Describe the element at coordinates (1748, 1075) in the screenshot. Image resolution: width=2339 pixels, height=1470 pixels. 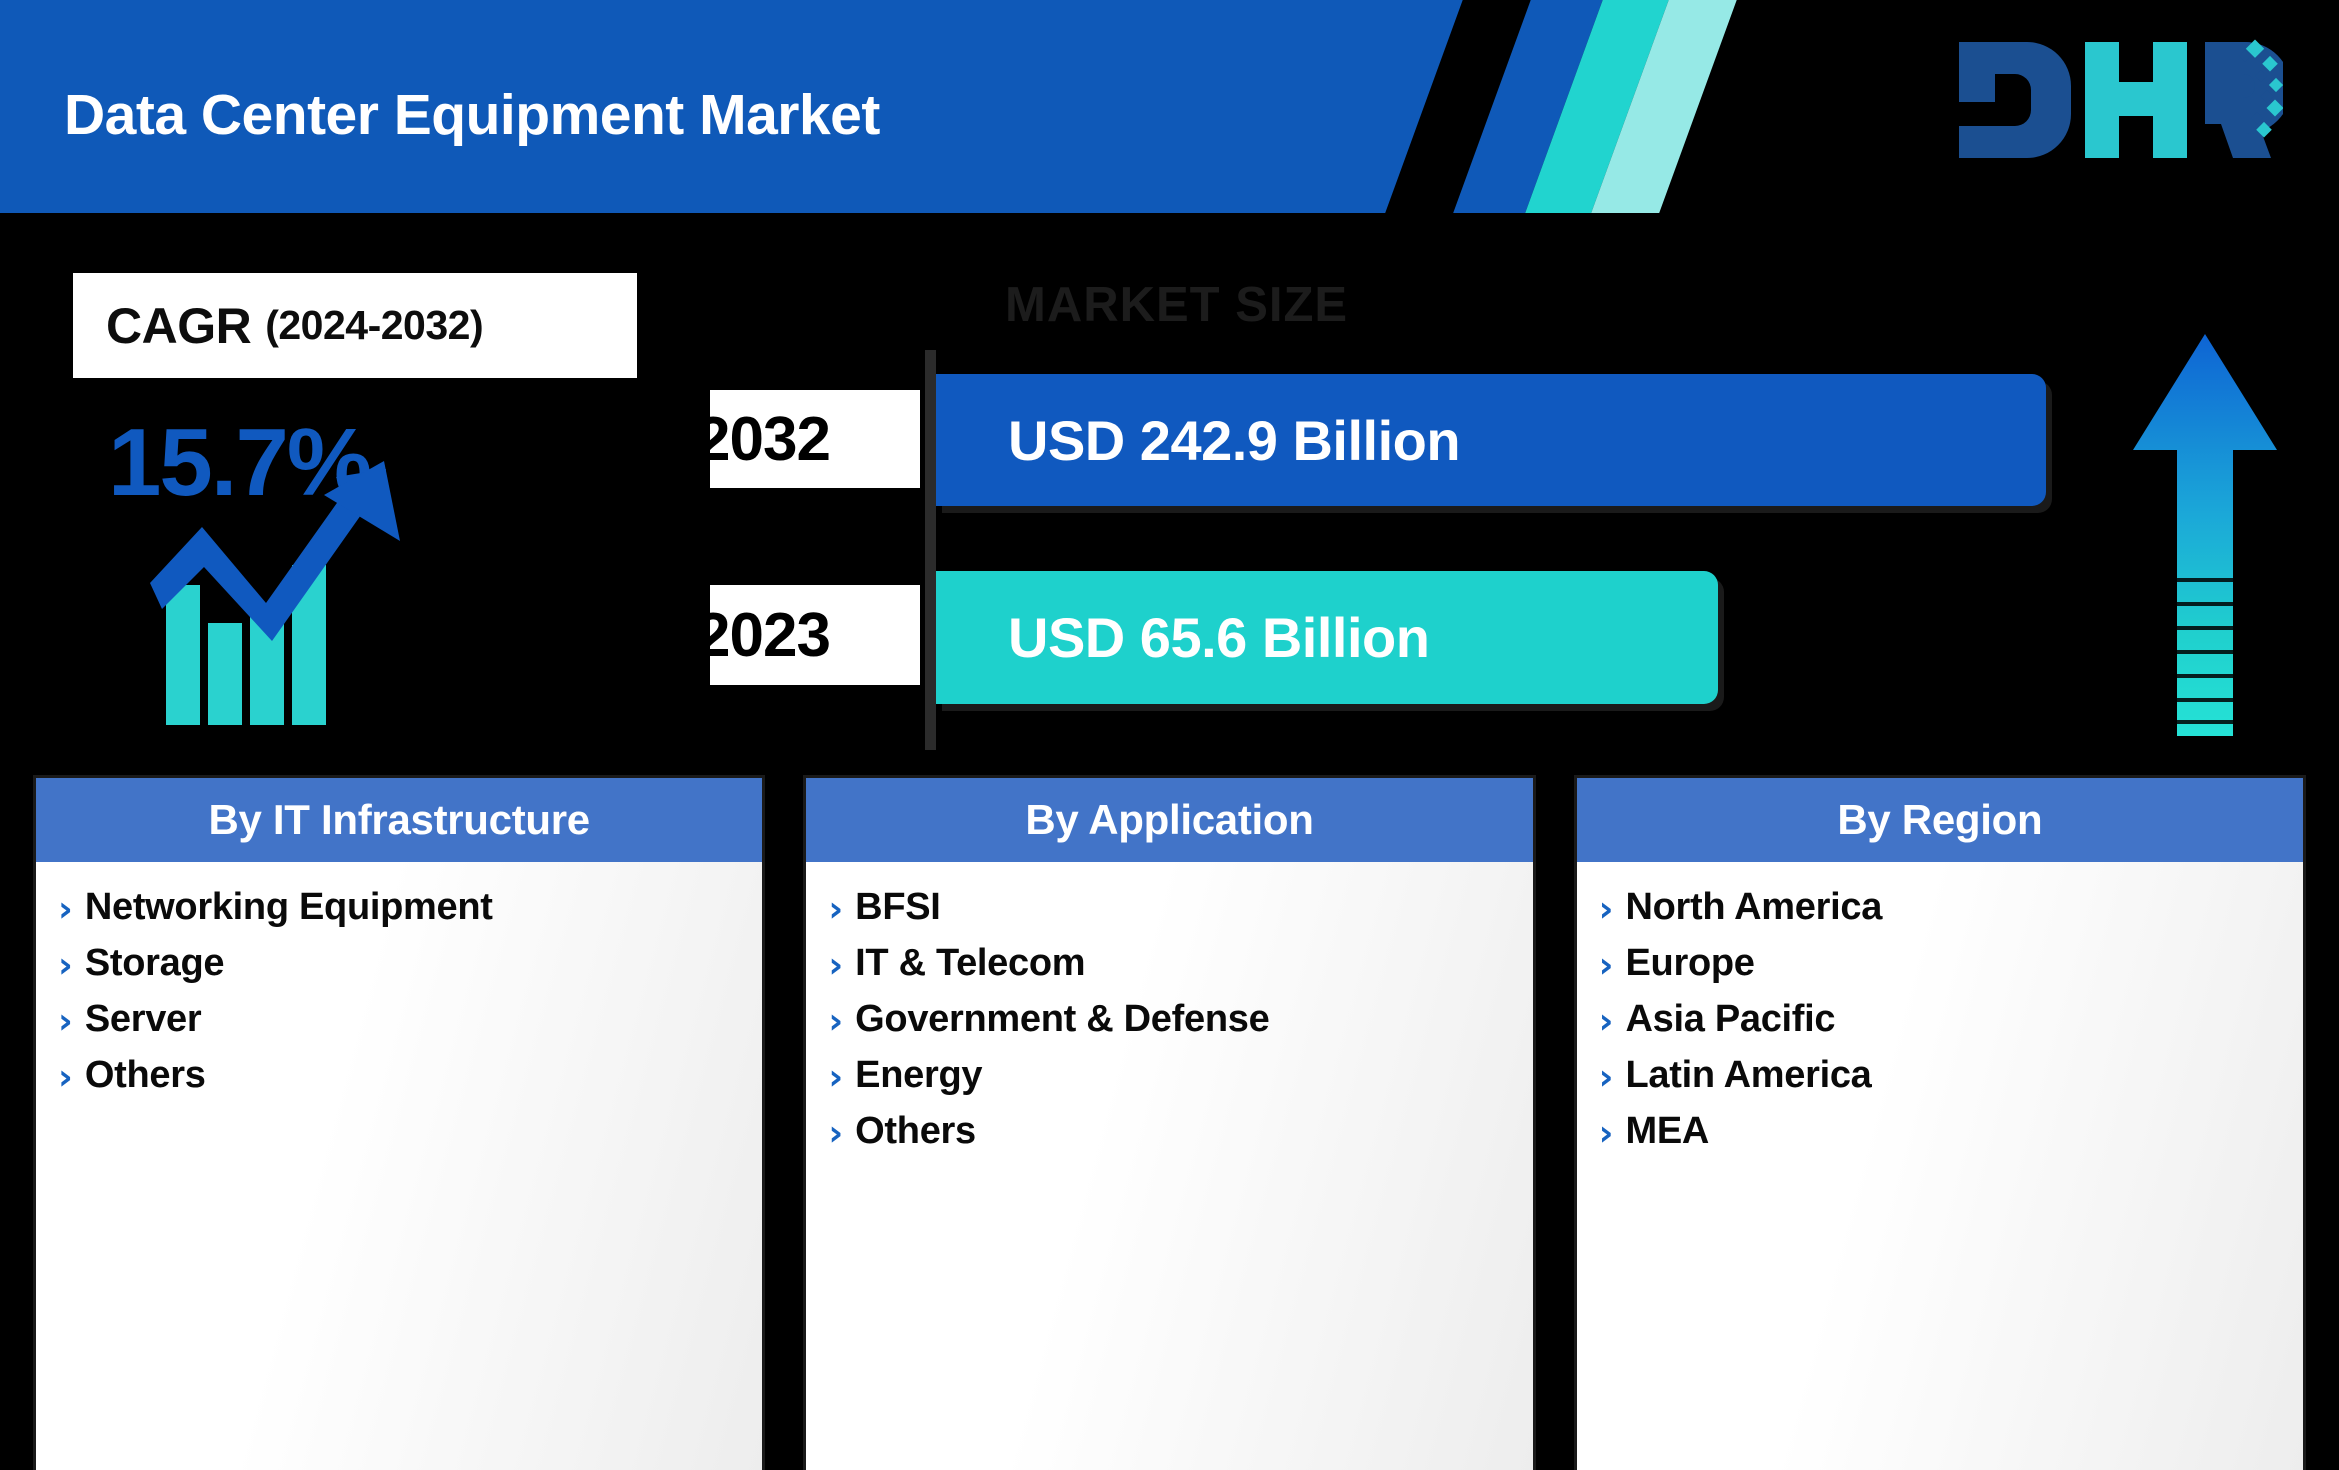
I see `list-item-label: Latin America` at that location.